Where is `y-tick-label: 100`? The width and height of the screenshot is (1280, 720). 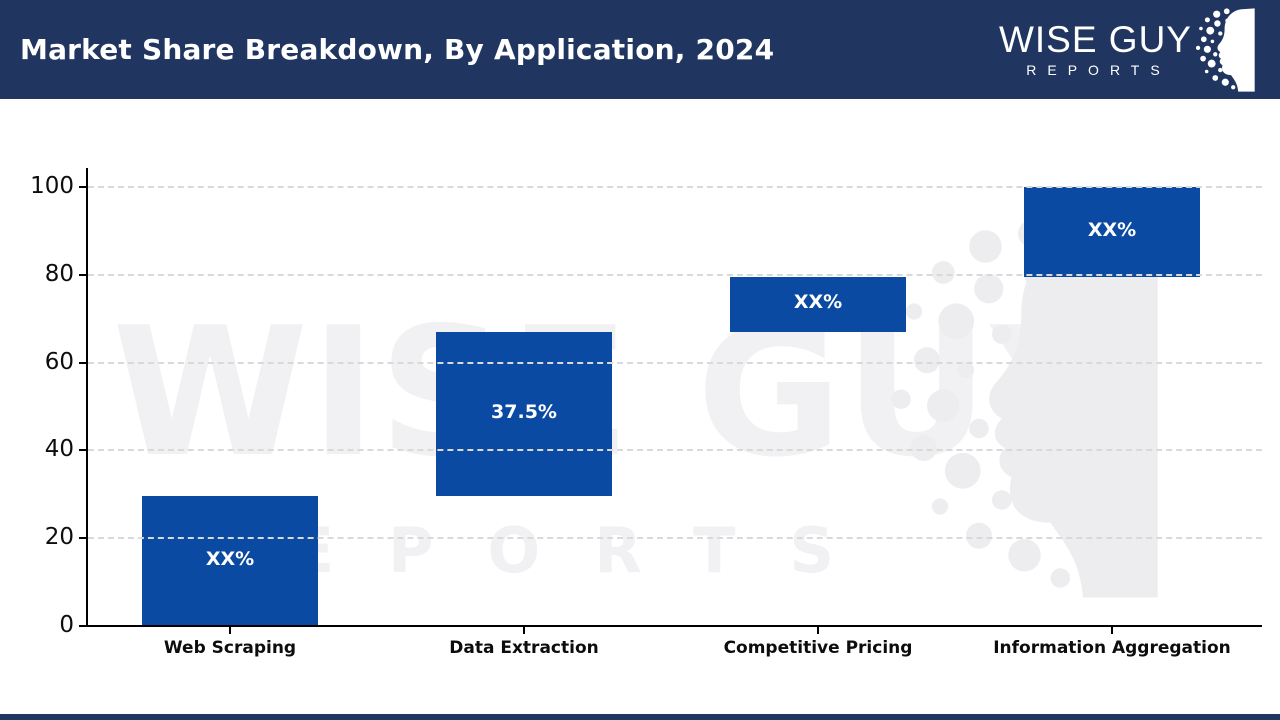
y-tick-label: 100 is located at coordinates (52, 186).